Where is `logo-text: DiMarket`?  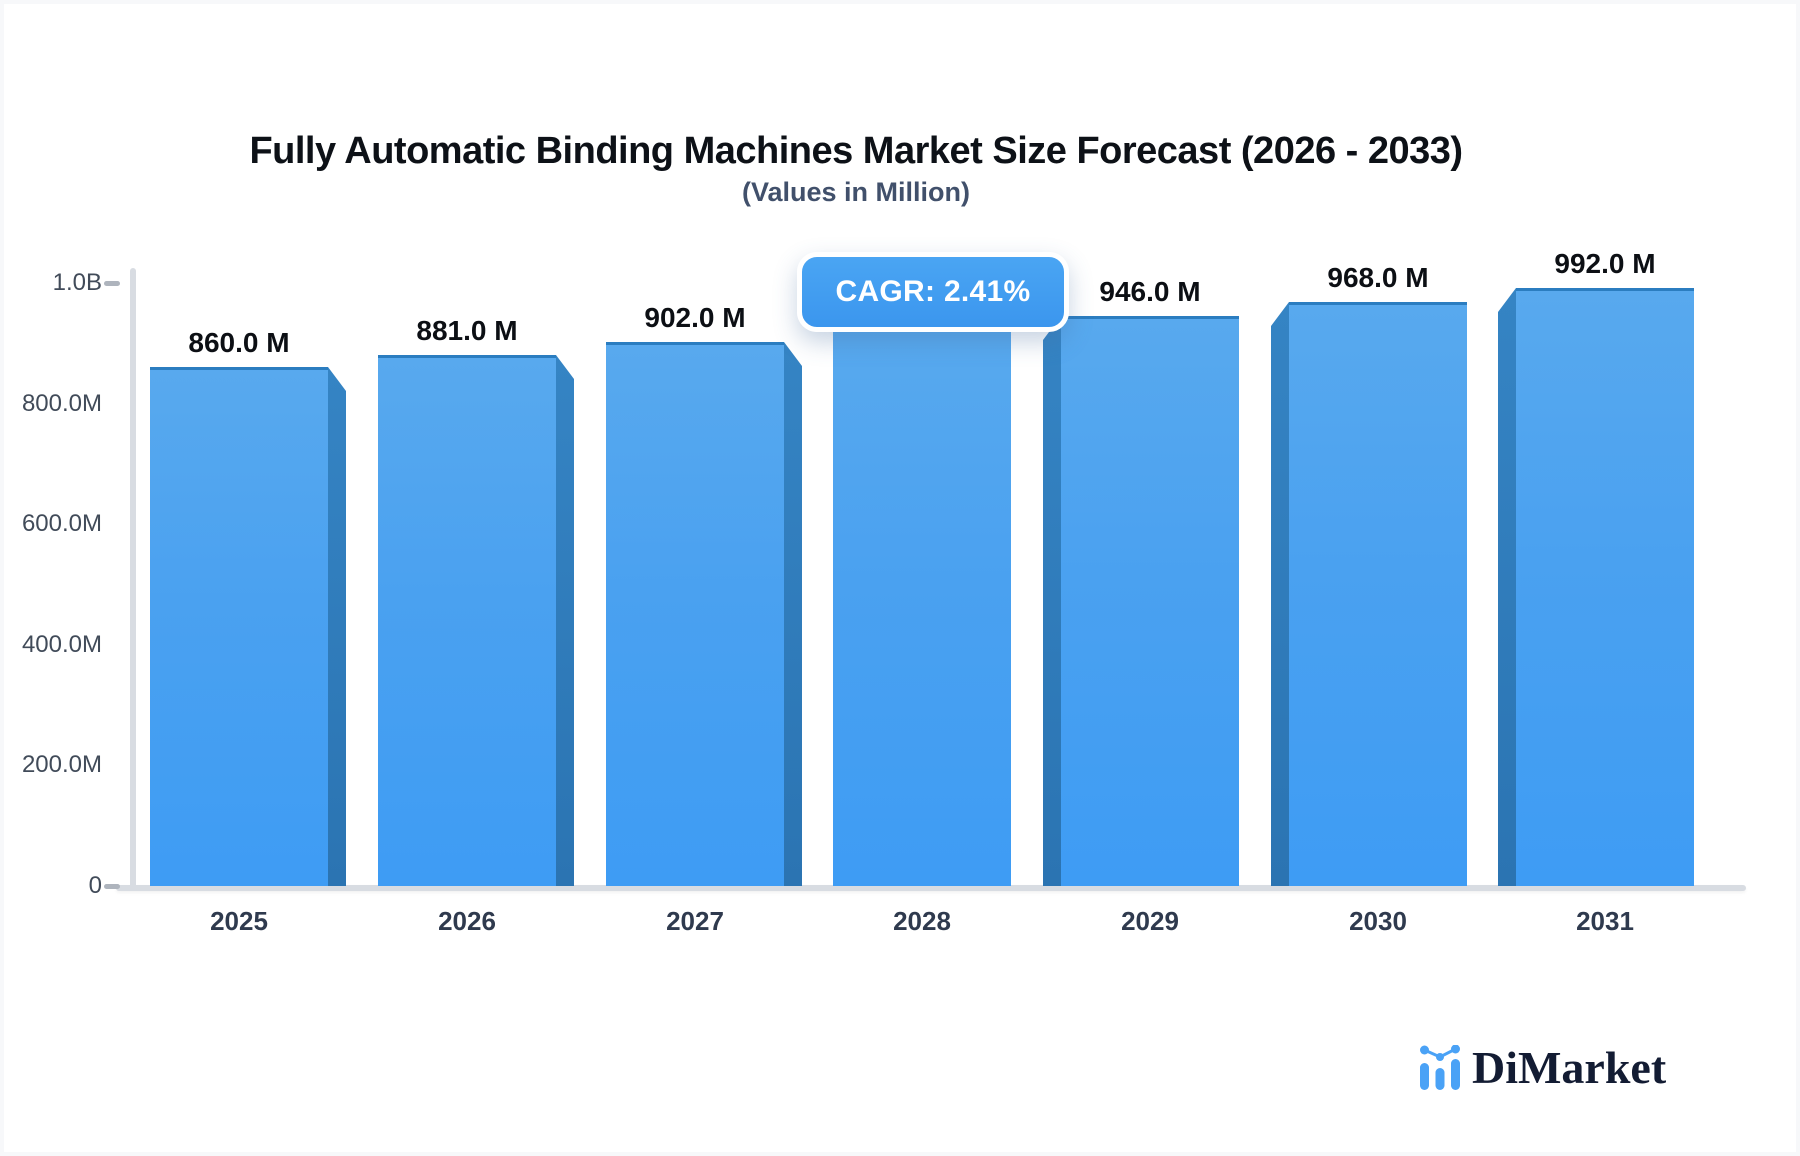
logo-text: DiMarket is located at coordinates (1569, 1067).